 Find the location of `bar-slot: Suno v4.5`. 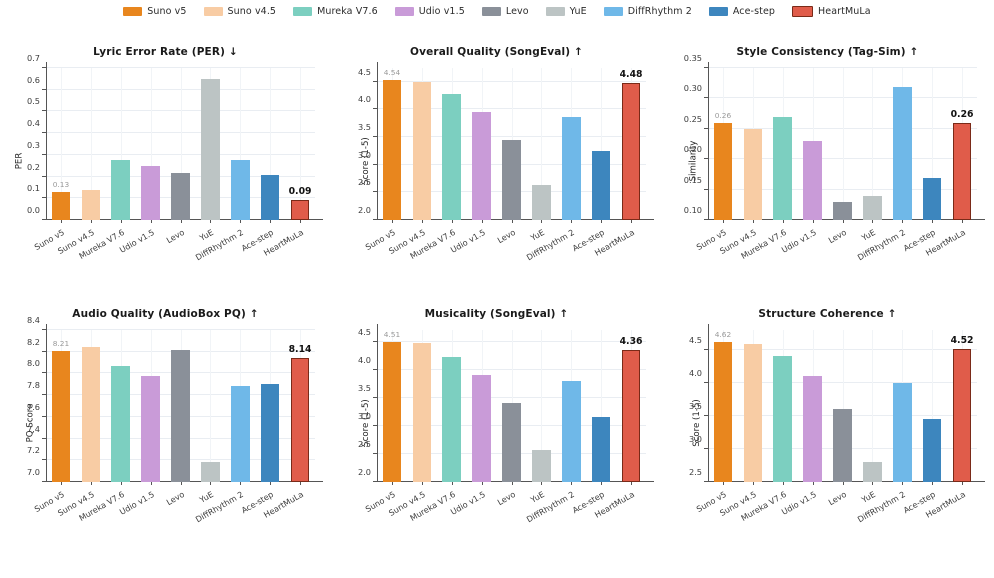

bar-slot: Suno v4.5 is located at coordinates (412, 424).